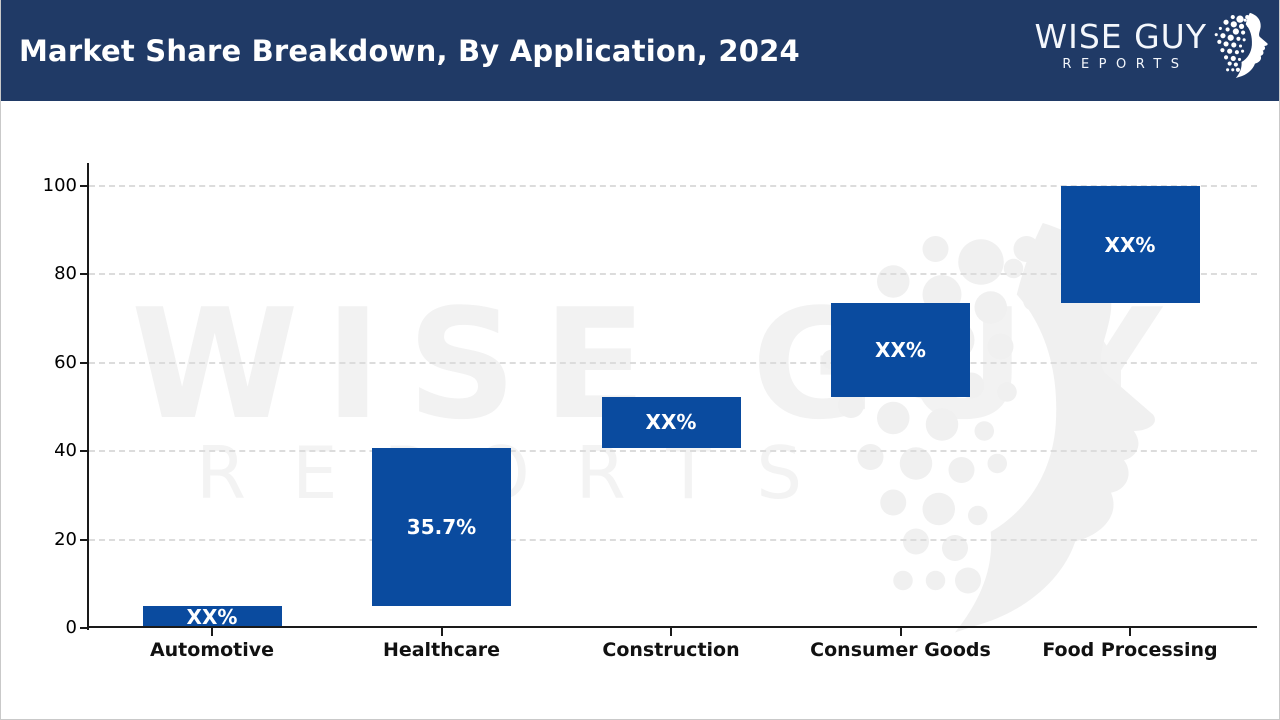  What do you see at coordinates (671, 650) in the screenshot?
I see `x-category-label: Construction` at bounding box center [671, 650].